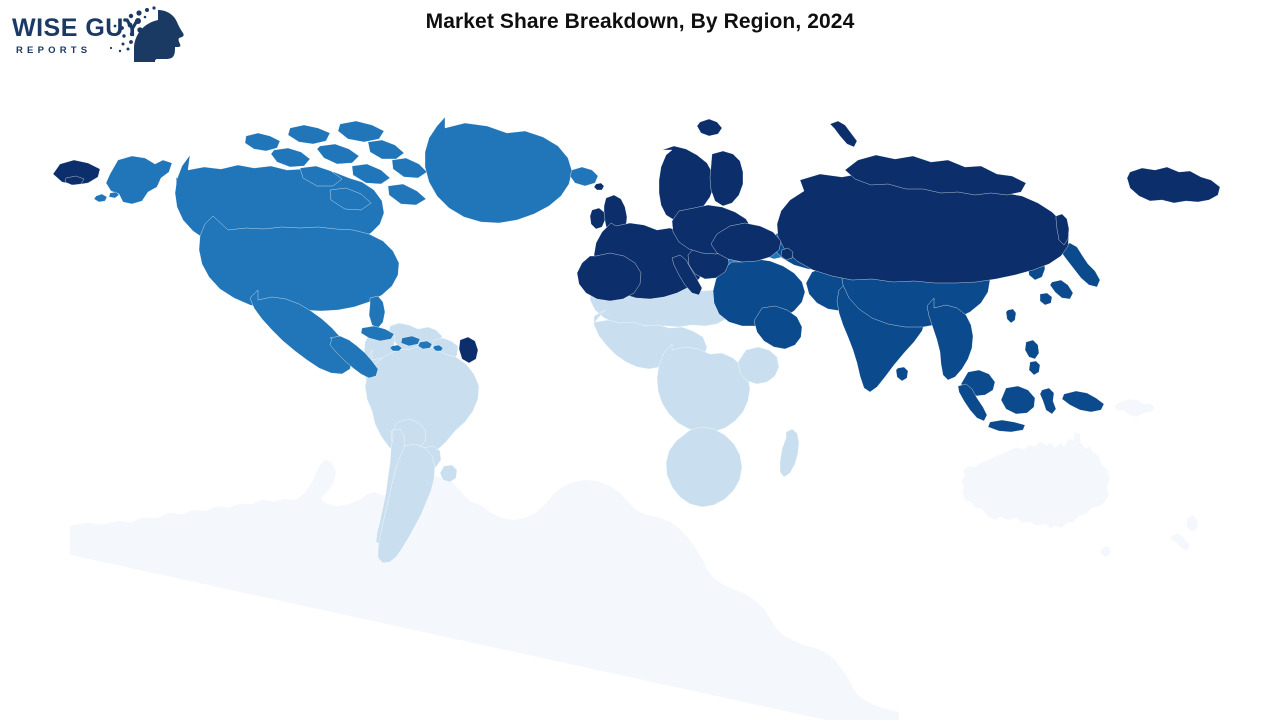 The image size is (1280, 720). I want to click on country-papua-new-guinea, so click(1134, 408).